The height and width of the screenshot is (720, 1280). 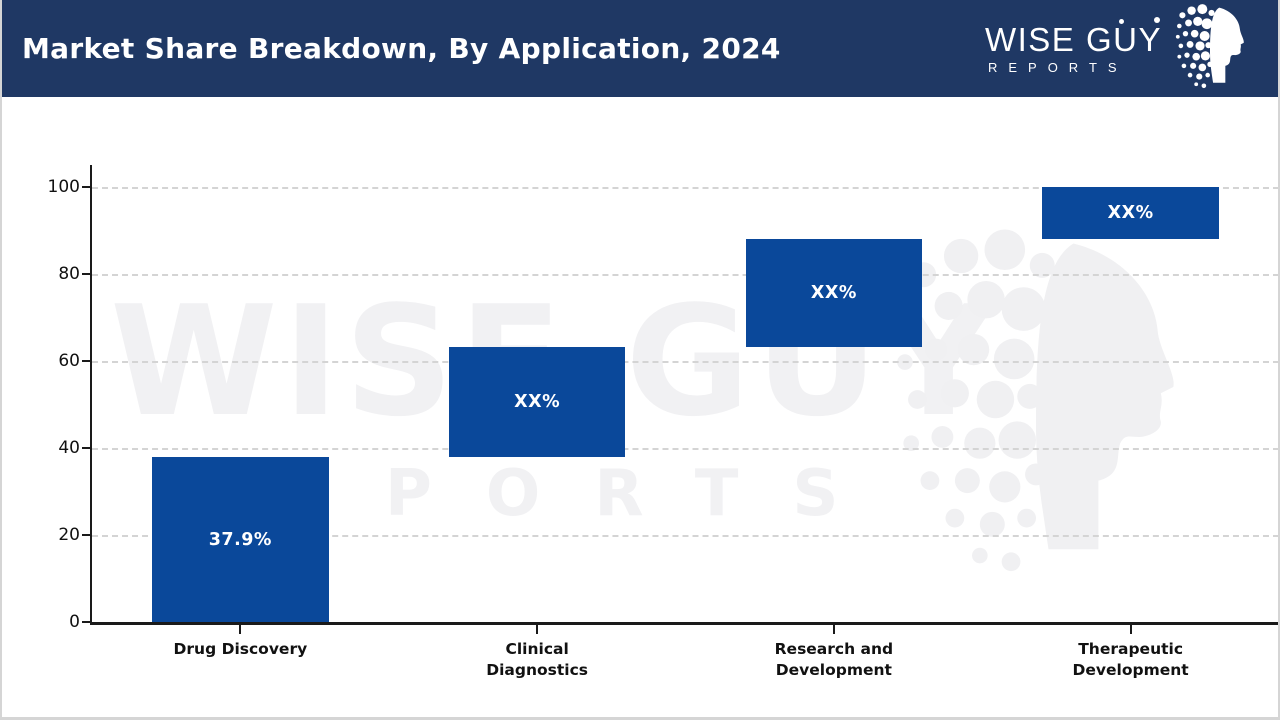 I want to click on wiseguy-logo-line2: REPORTS, so click(x=1057, y=67).